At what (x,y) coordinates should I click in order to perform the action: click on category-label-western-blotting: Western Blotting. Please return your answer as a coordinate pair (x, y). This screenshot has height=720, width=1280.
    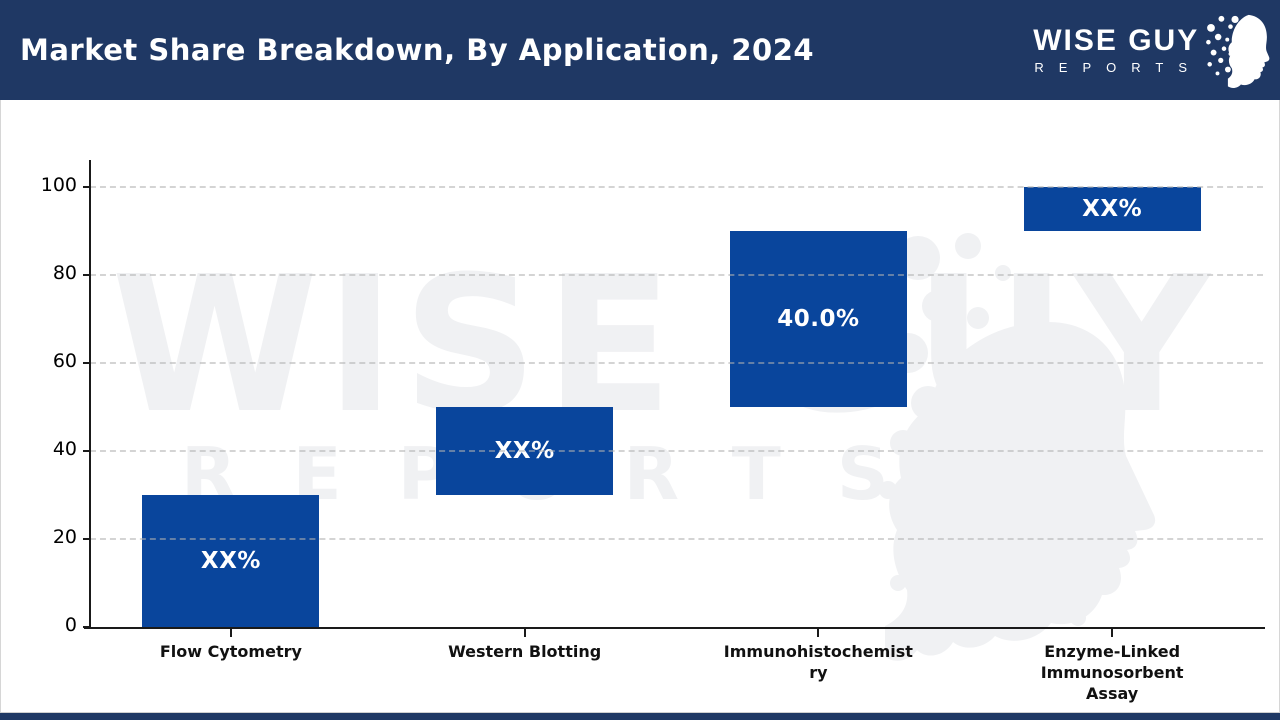
    Looking at the image, I should click on (525, 651).